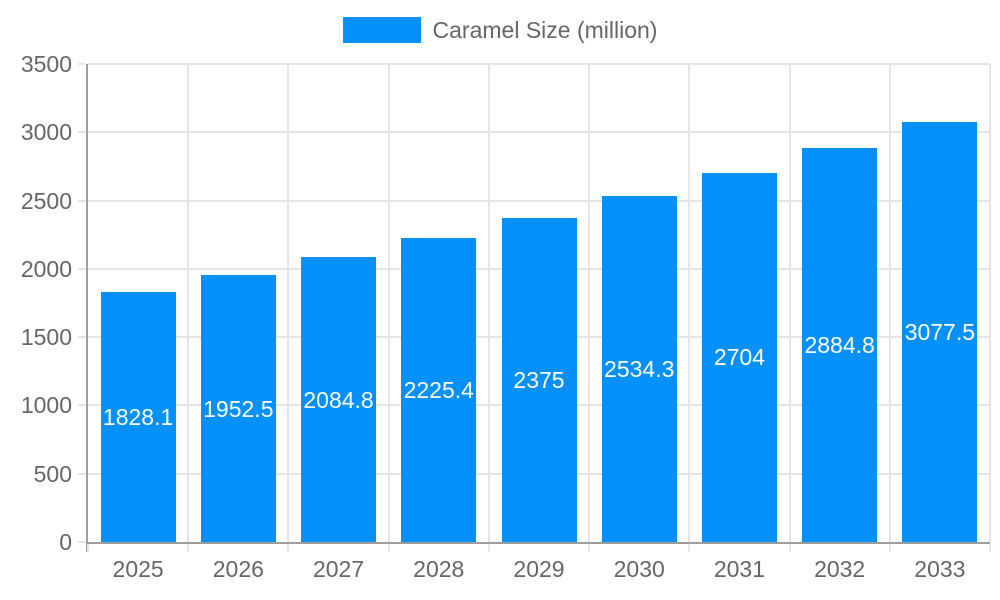 Image resolution: width=1000 pixels, height=600 pixels. I want to click on x-axis-tick-label: 2029, so click(539, 569).